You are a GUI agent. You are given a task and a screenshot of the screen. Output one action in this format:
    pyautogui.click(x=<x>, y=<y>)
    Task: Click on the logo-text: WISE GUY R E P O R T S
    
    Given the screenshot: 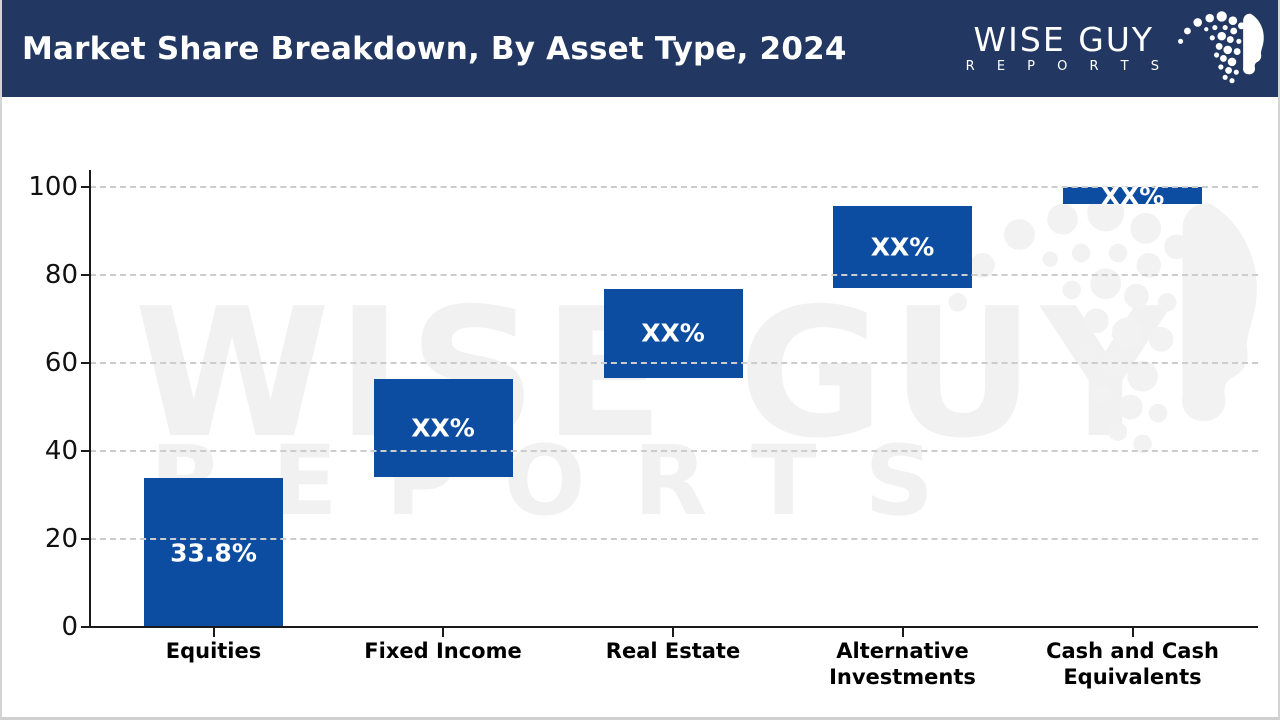 What is the action you would take?
    pyautogui.click(x=1064, y=47)
    